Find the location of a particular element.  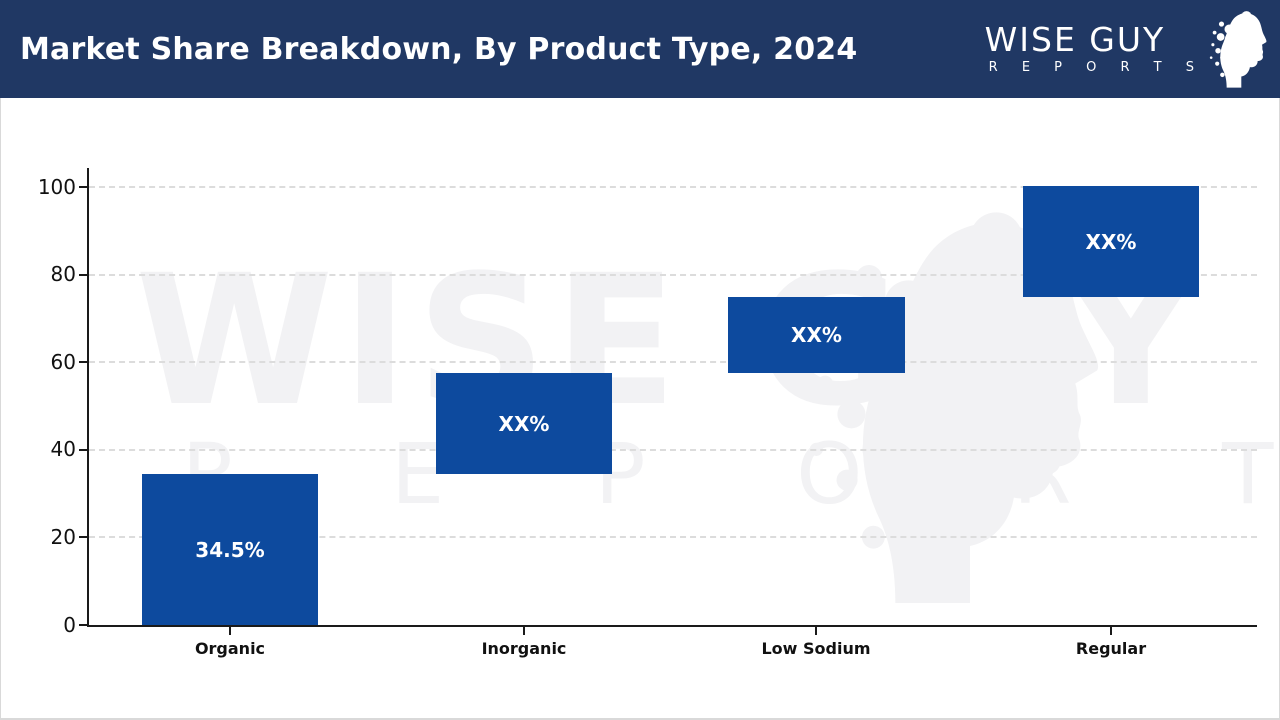

y-tick-label-40: 40 is located at coordinates (63, 449).